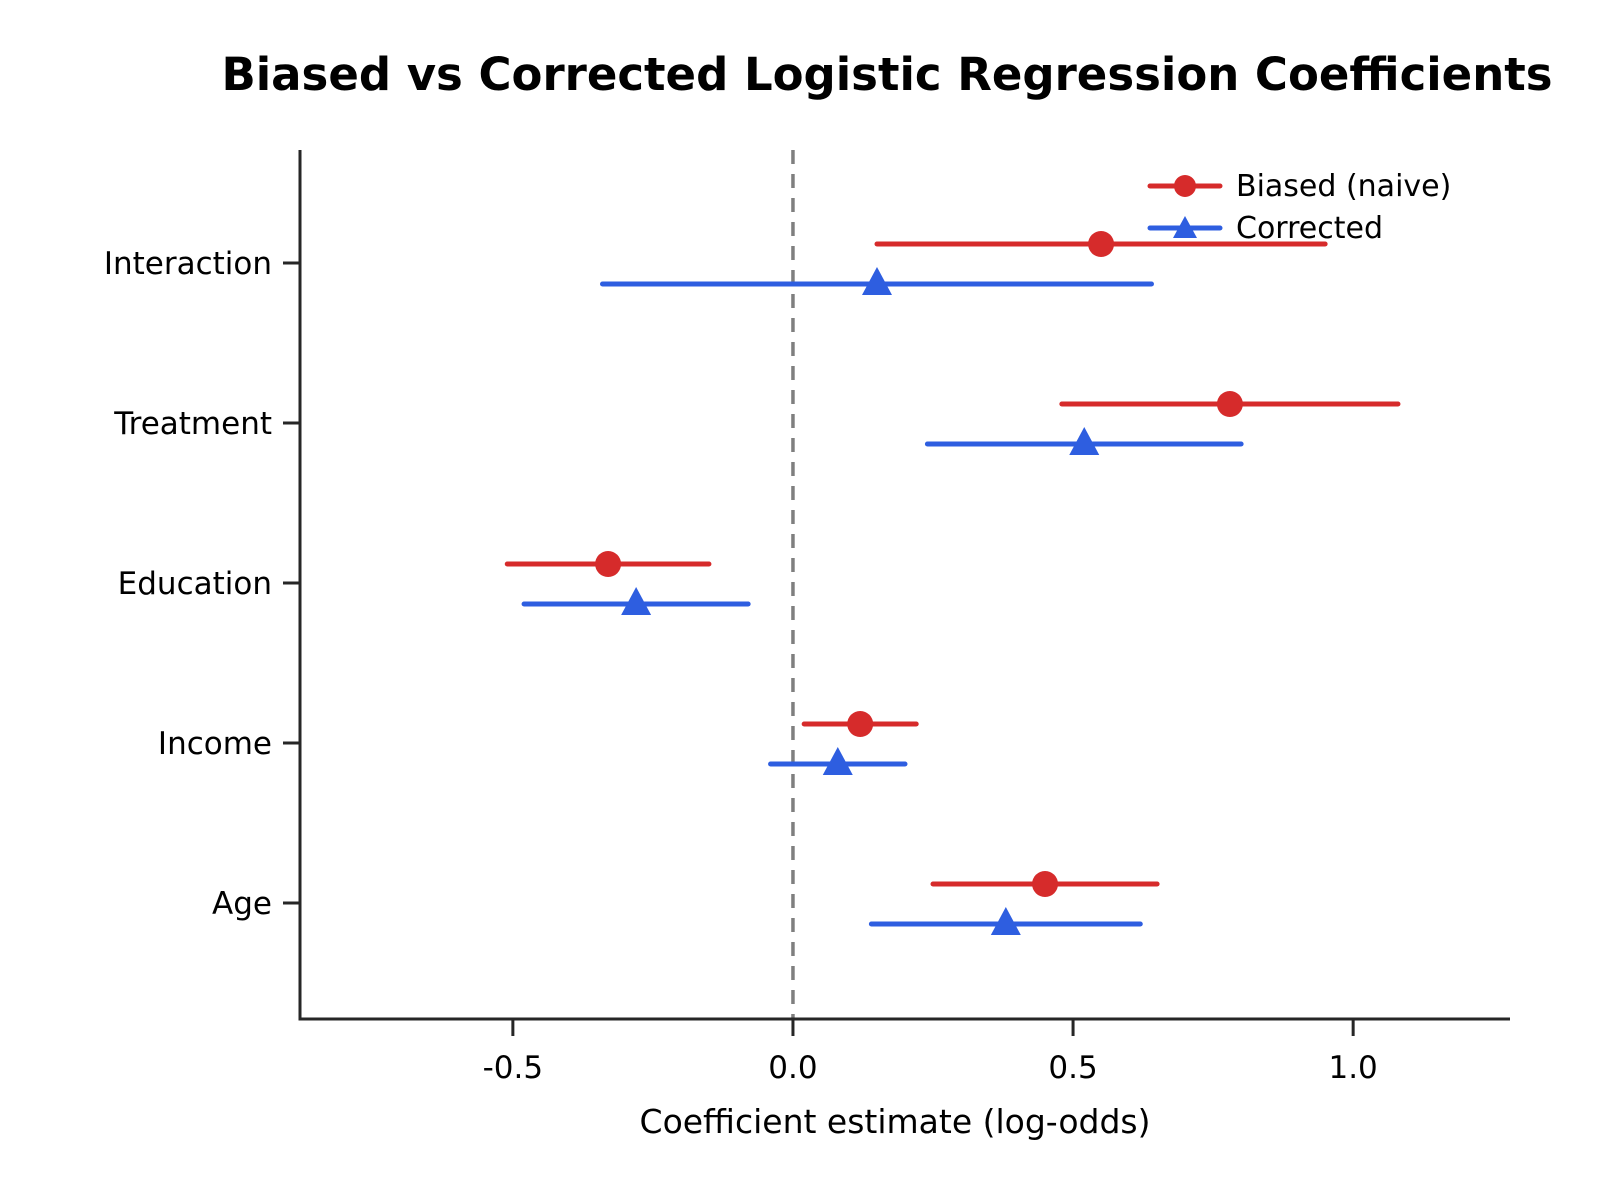 The height and width of the screenshot is (1200, 1600). What do you see at coordinates (513, 1068) in the screenshot?
I see `x-tick-label--0.5: -0.5` at bounding box center [513, 1068].